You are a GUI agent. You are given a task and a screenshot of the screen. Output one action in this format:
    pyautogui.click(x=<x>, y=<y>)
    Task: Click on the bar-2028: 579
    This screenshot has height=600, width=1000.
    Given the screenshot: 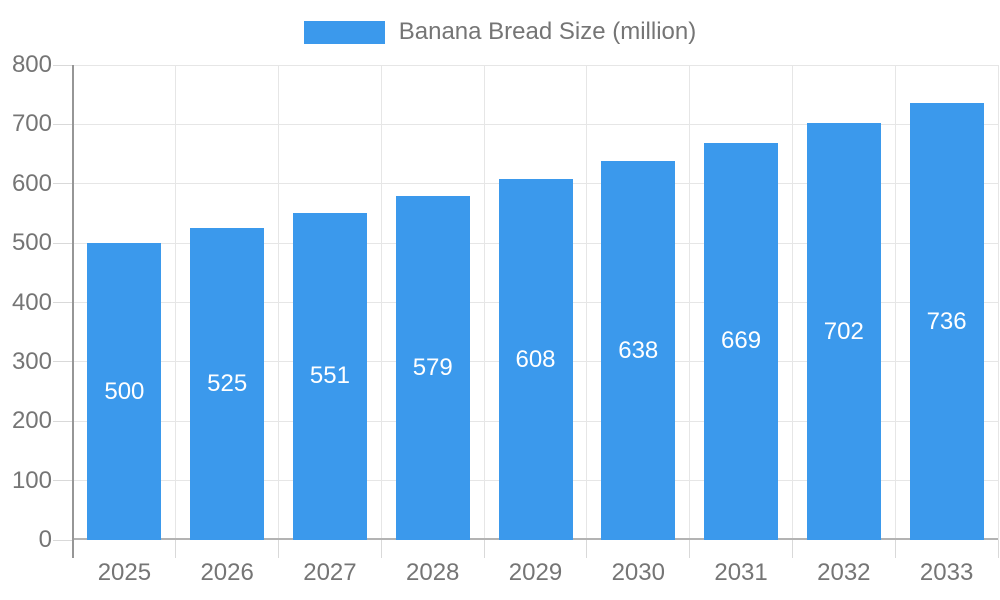 What is the action you would take?
    pyautogui.click(x=432, y=368)
    